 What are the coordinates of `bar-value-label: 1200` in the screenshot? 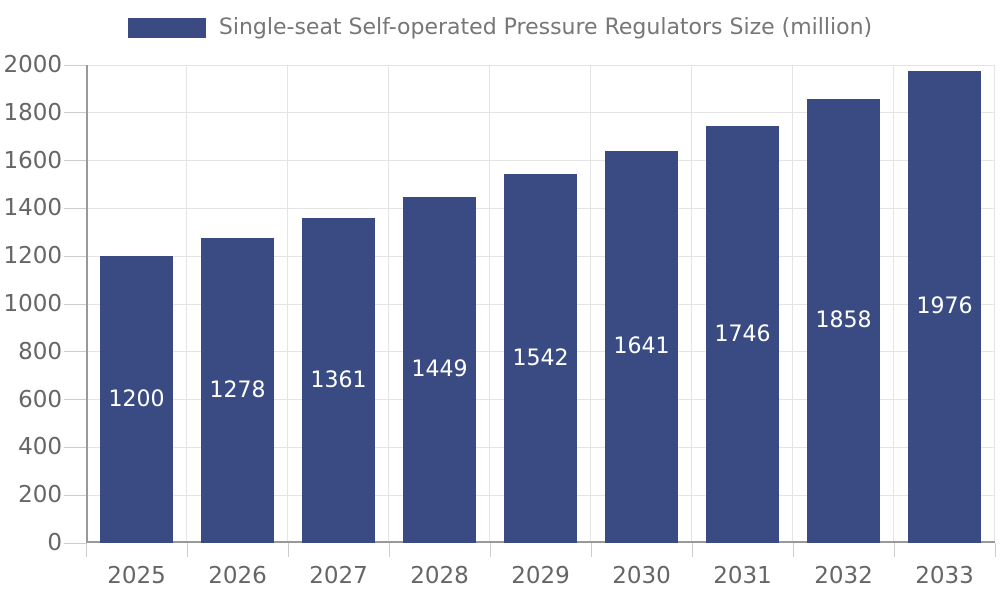 It's located at (136, 400).